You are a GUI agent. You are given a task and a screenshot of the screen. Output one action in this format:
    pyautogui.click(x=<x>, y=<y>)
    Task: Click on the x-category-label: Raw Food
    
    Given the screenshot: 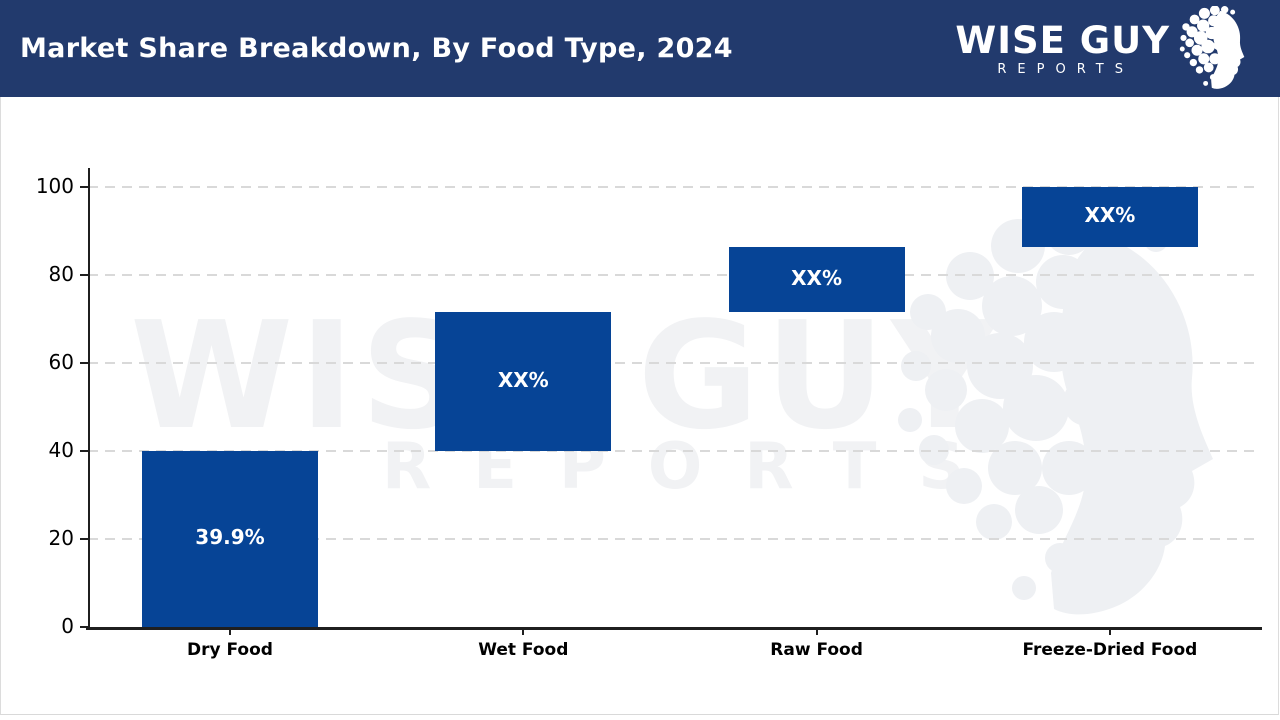 What is the action you would take?
    pyautogui.click(x=816, y=650)
    